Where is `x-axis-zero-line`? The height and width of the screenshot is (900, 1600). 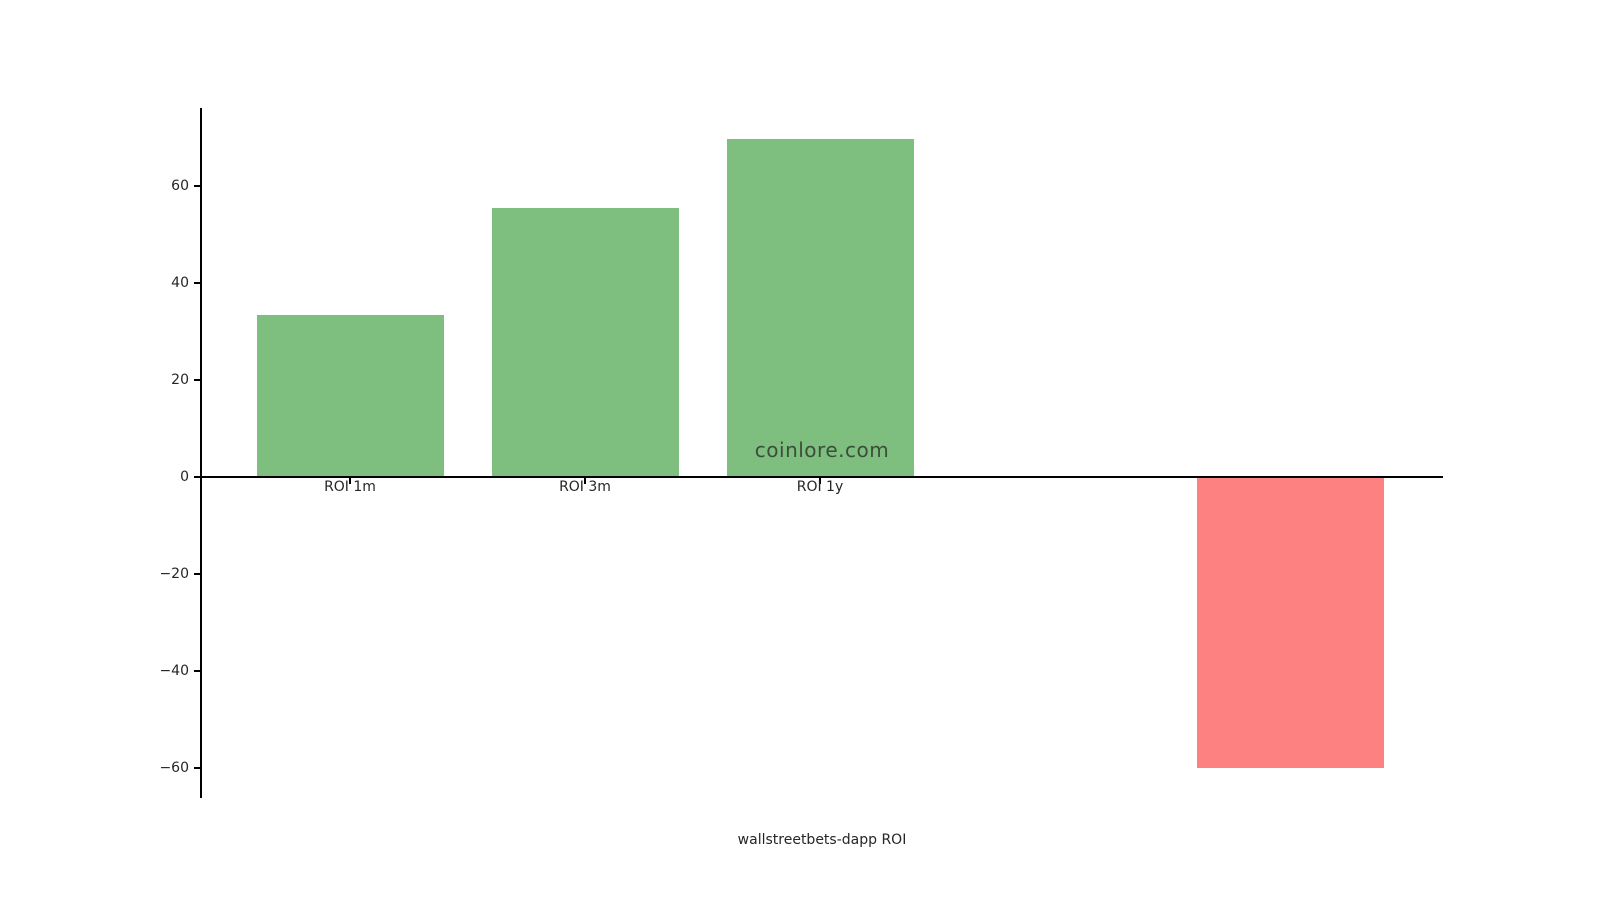 x-axis-zero-line is located at coordinates (821, 477).